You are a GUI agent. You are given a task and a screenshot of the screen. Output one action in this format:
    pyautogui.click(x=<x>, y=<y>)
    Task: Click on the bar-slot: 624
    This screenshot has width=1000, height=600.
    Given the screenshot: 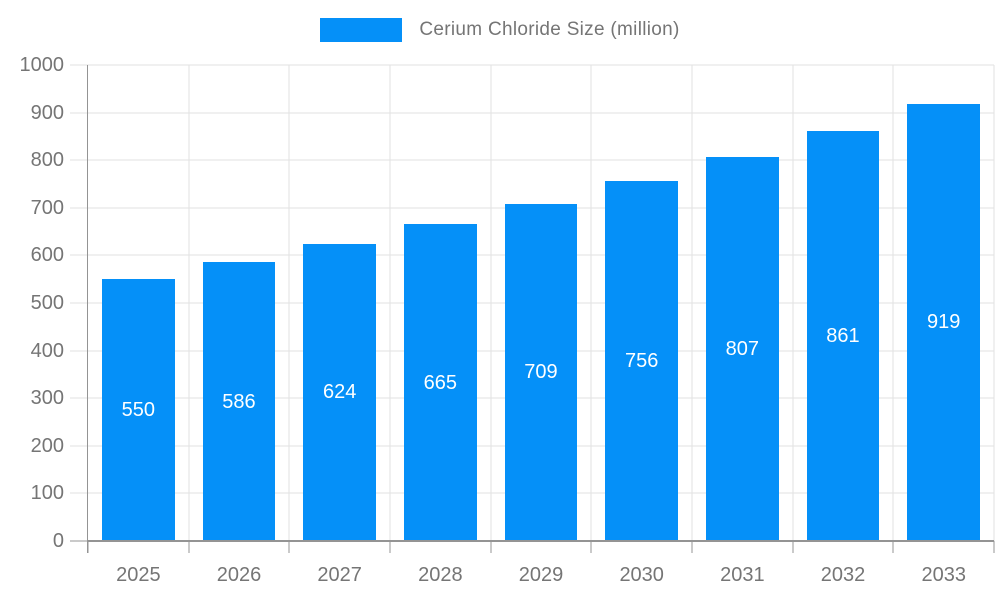 What is the action you would take?
    pyautogui.click(x=339, y=303)
    